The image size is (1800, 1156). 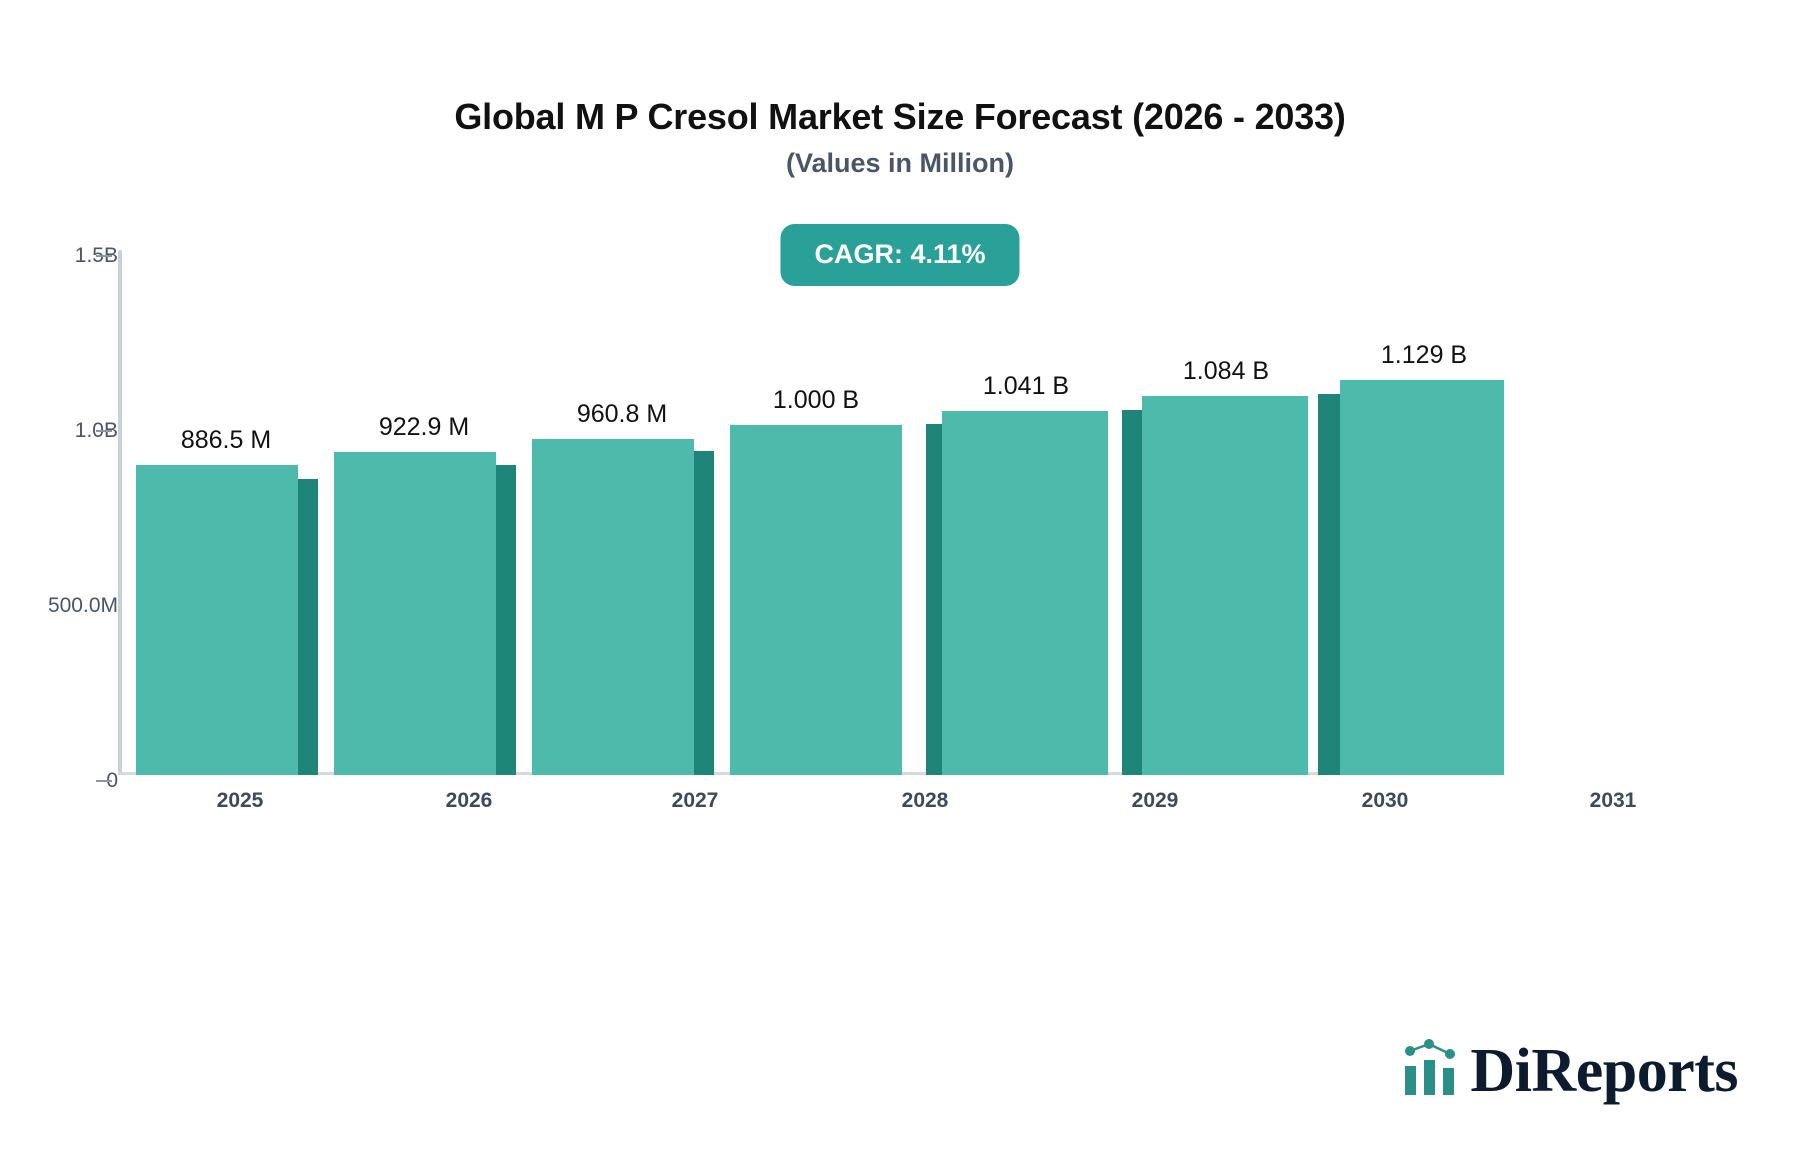 What do you see at coordinates (1385, 800) in the screenshot?
I see `x-tick-label-2030: 2030` at bounding box center [1385, 800].